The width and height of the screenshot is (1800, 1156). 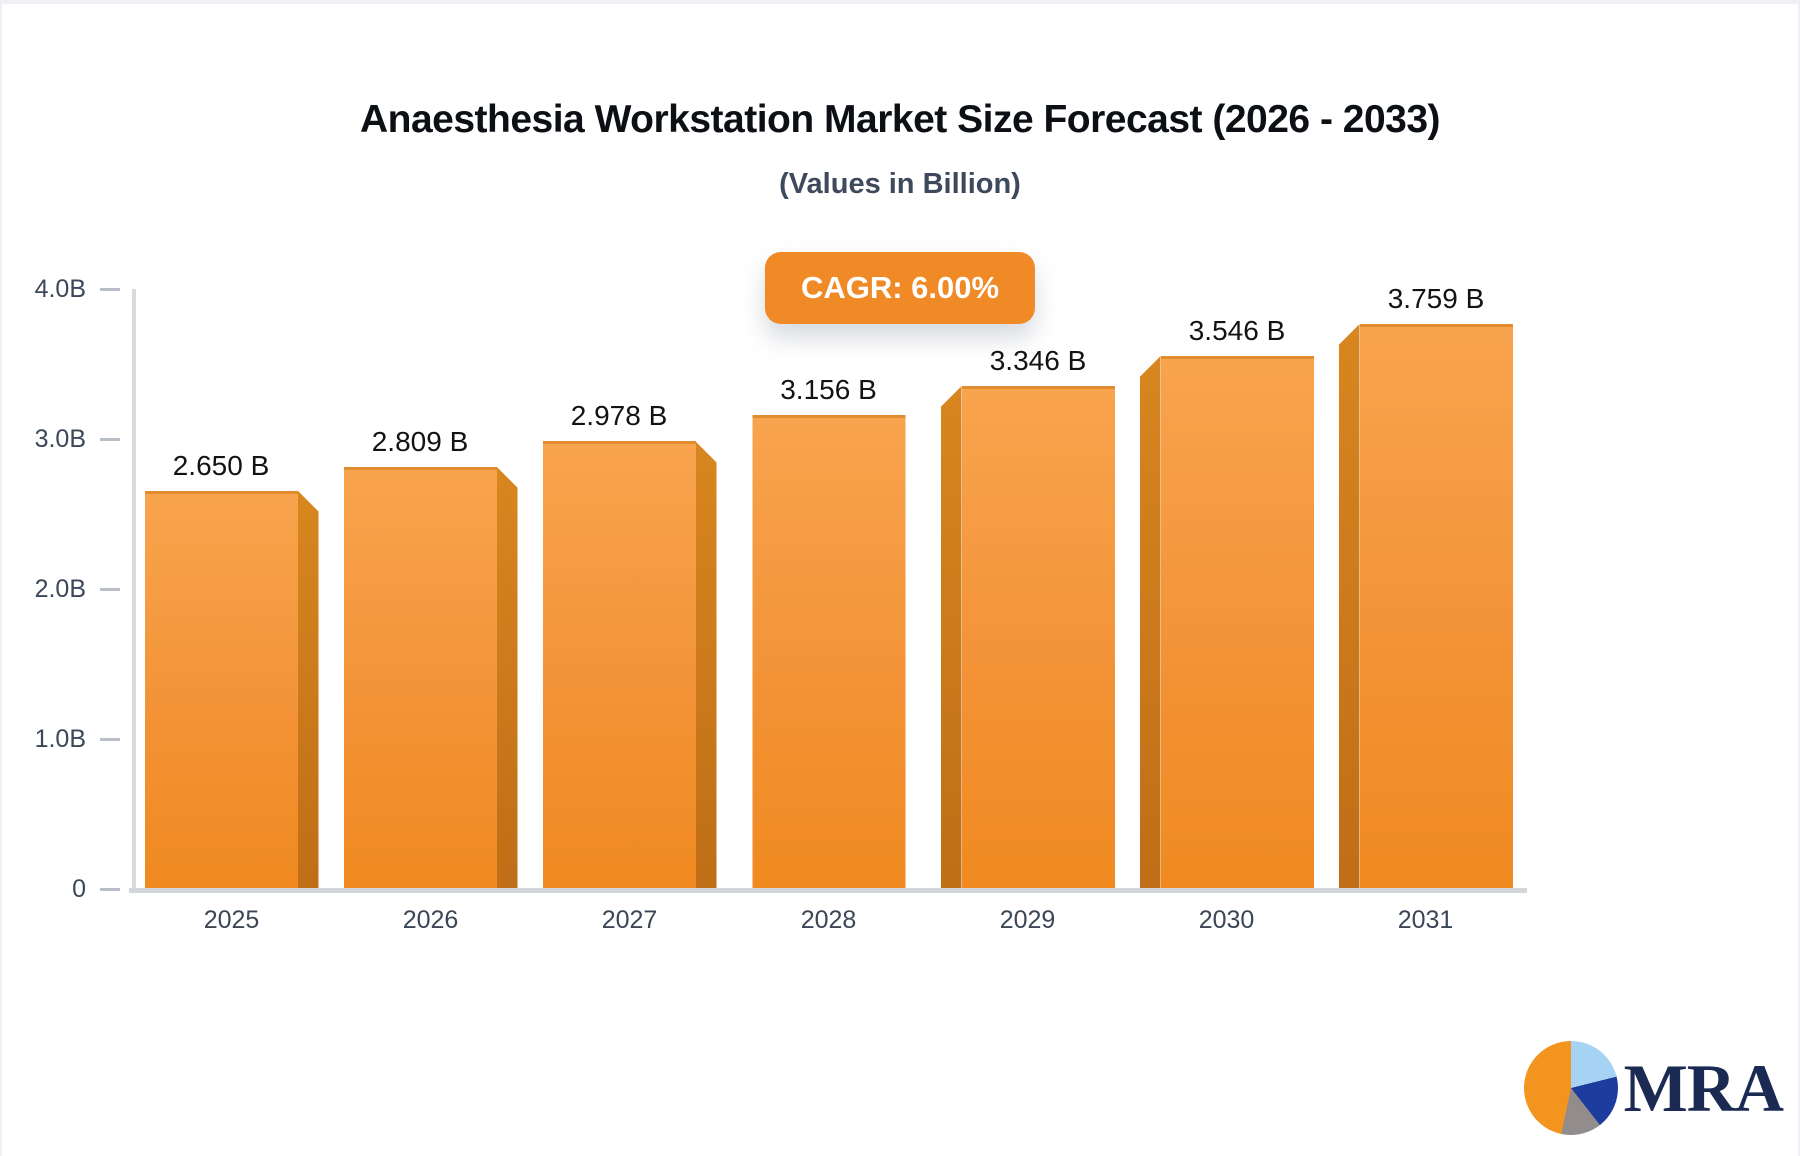 I want to click on cagr-badge: CAGR: 6.00%, so click(x=900, y=288).